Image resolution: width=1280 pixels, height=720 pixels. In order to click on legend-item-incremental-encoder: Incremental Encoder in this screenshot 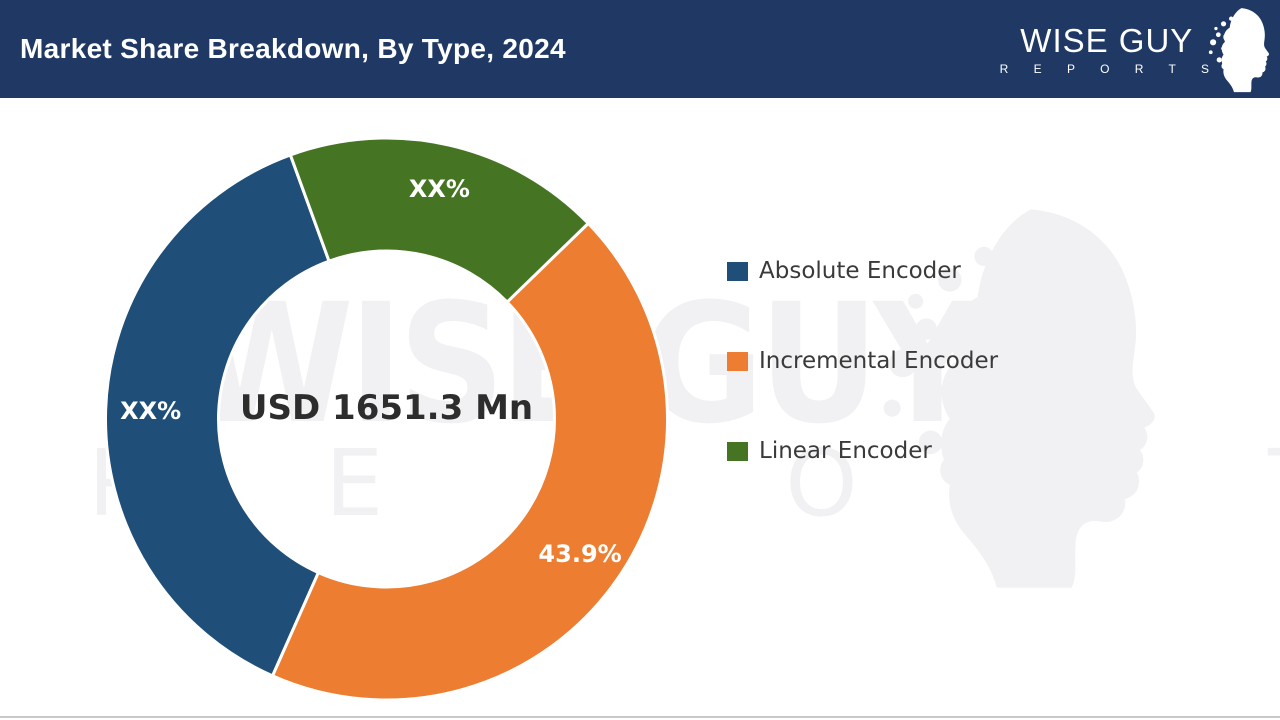, I will do `click(862, 361)`.